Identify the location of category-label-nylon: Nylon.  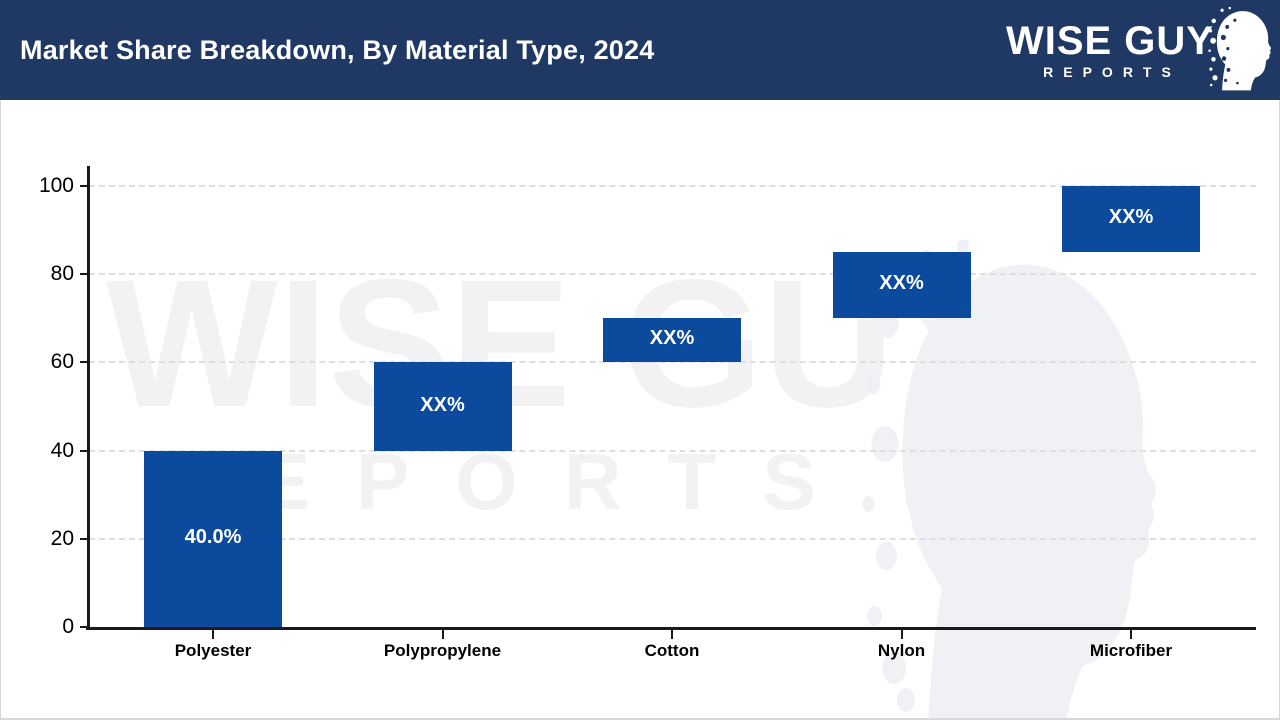
(901, 650).